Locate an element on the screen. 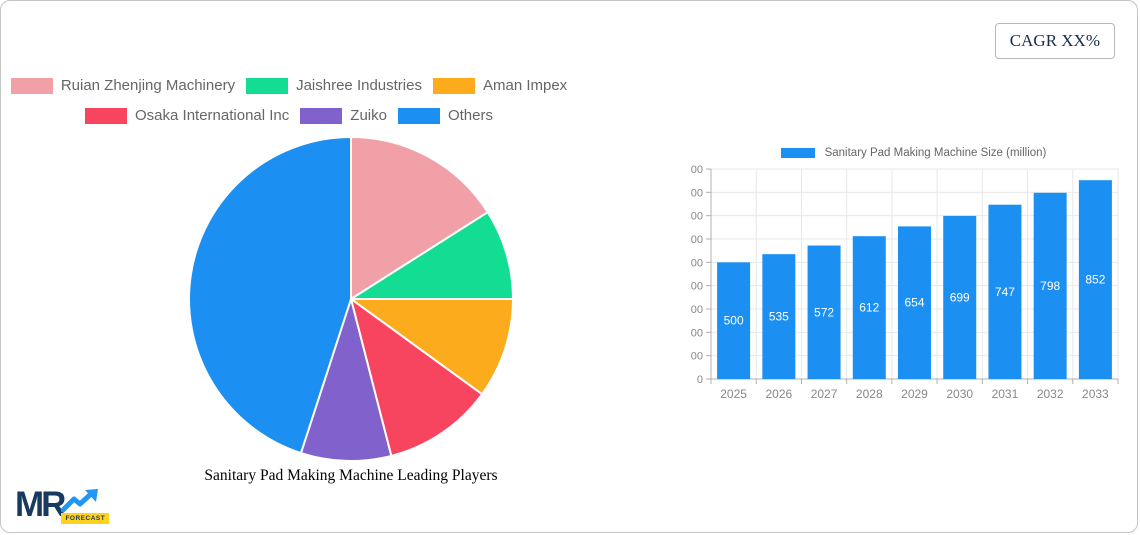 The height and width of the screenshot is (535, 1140). x-tick-label: 2025 is located at coordinates (733, 394).